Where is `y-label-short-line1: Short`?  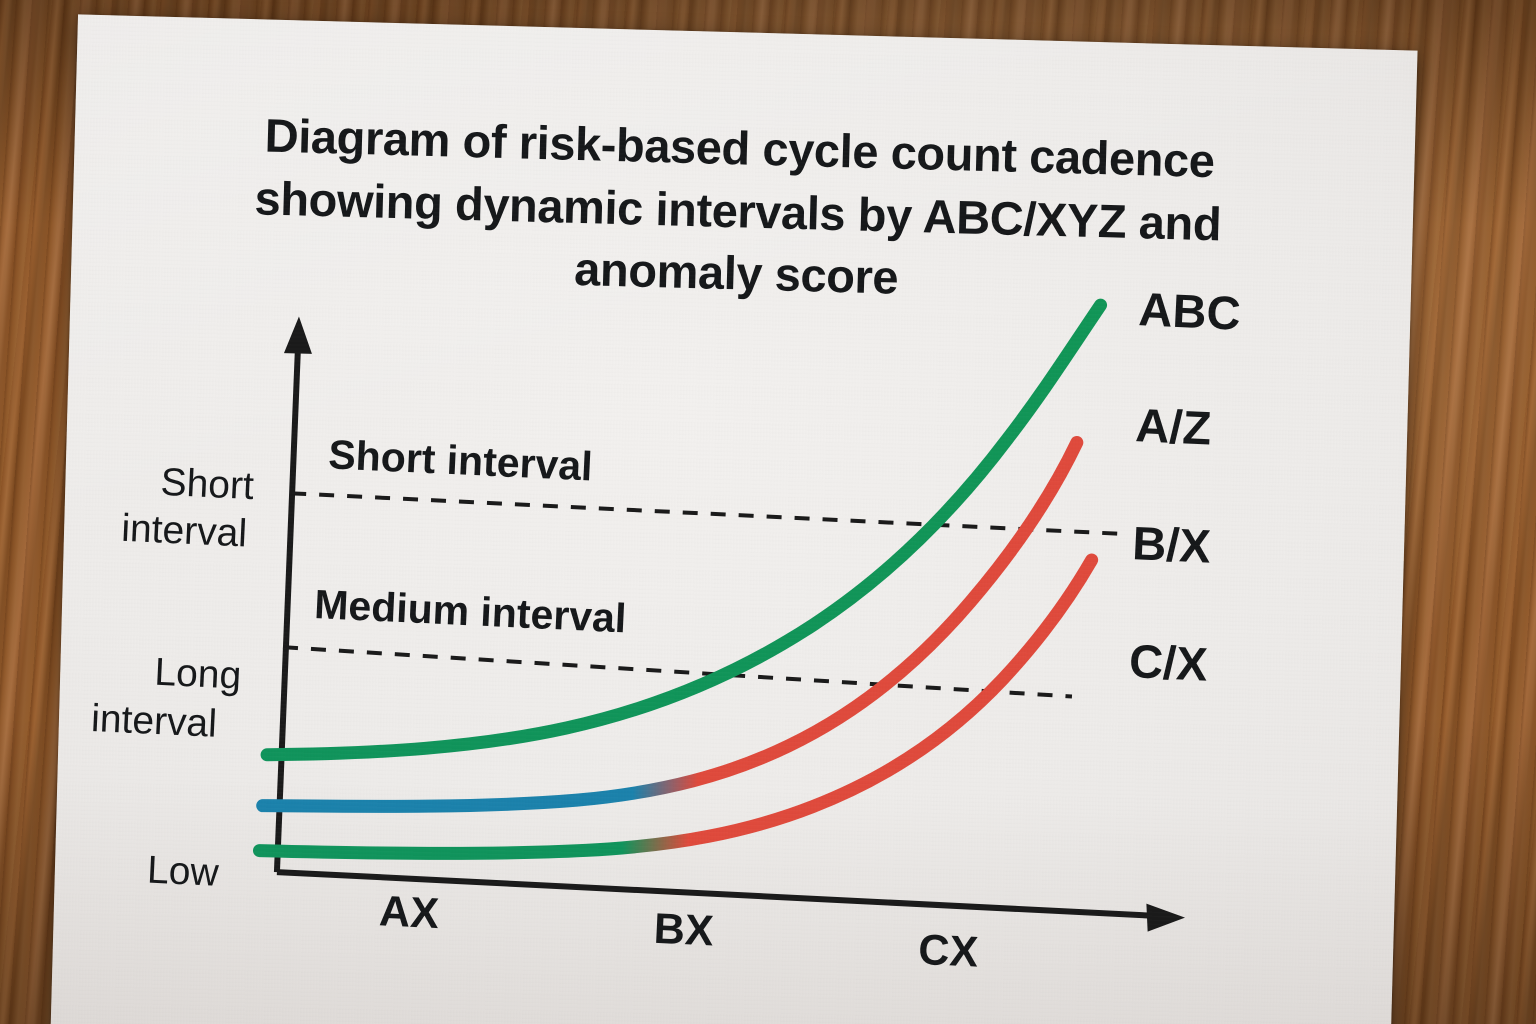
y-label-short-line1: Short is located at coordinates (207, 484).